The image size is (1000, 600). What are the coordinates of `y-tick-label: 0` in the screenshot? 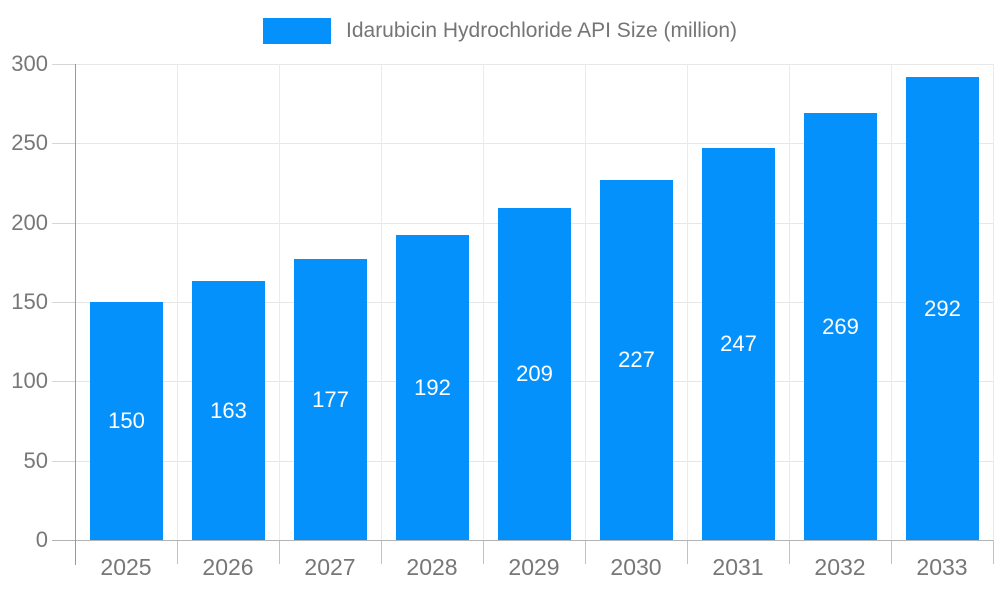 It's located at (41, 539).